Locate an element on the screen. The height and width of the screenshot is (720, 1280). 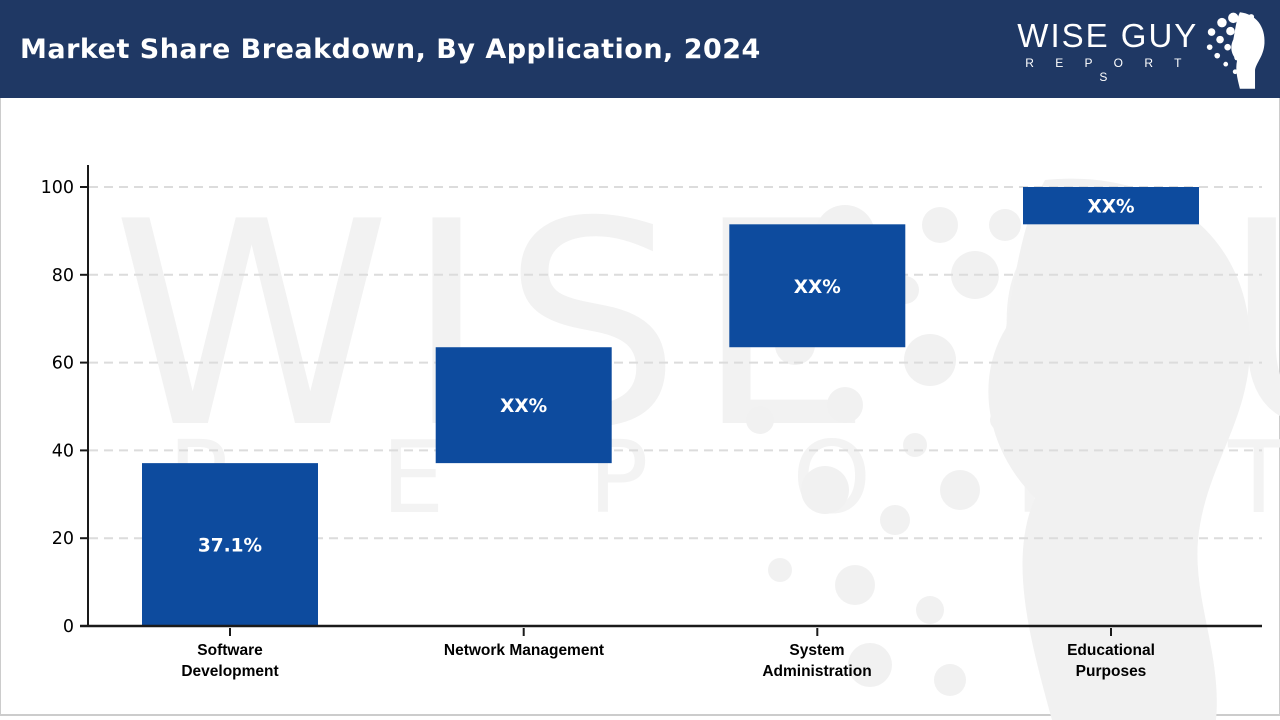
bar-value-label: 37.1% is located at coordinates (230, 546).